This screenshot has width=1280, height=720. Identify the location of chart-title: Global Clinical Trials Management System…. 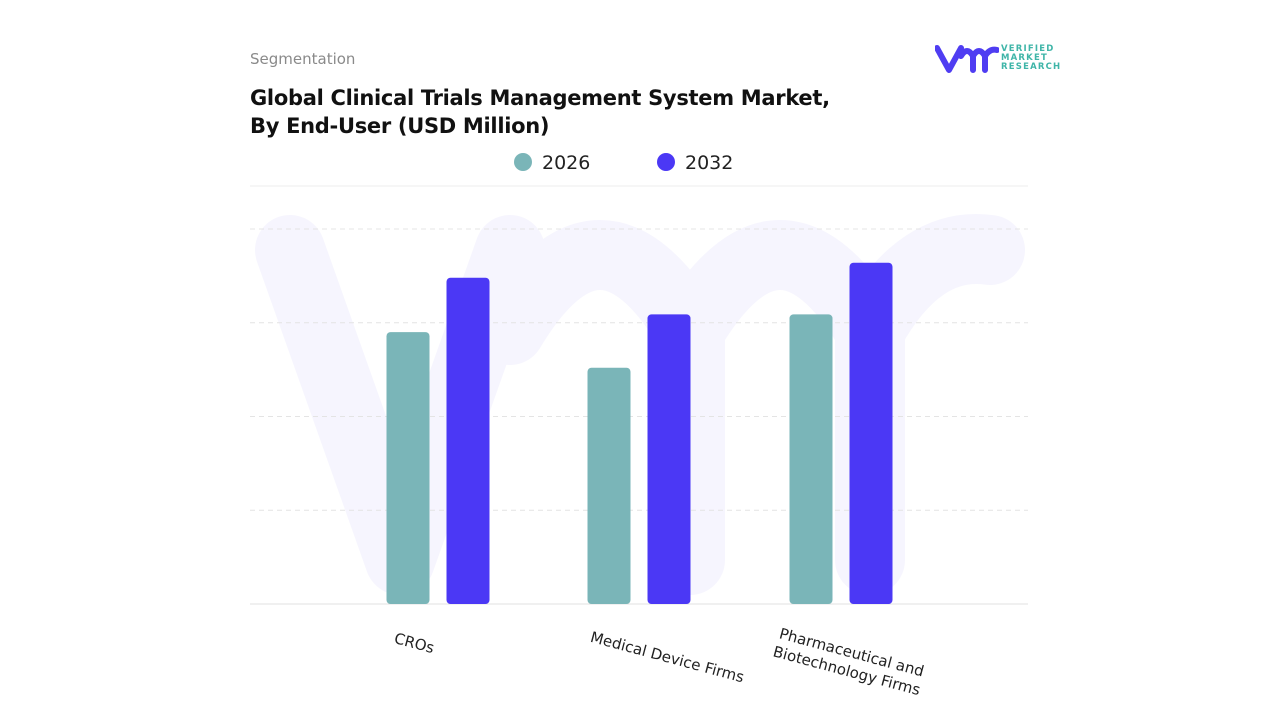
(550, 112).